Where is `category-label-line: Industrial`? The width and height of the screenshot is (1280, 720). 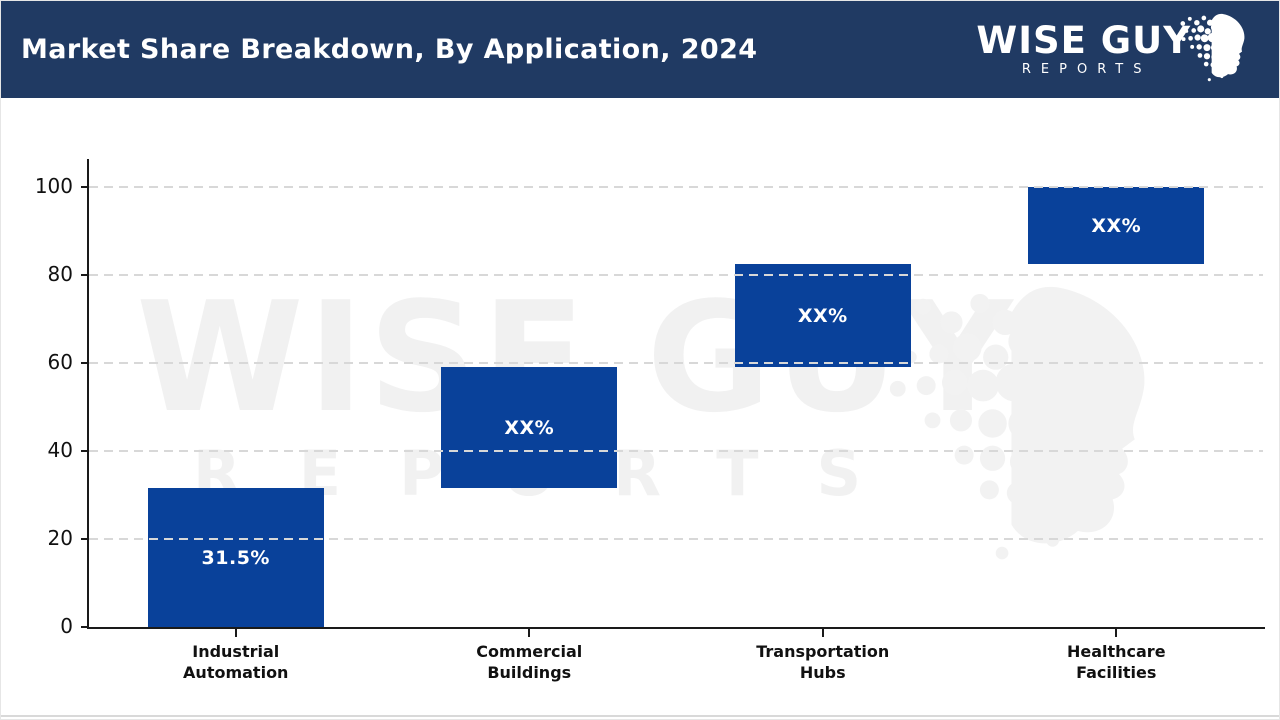 category-label-line: Industrial is located at coordinates (236, 651).